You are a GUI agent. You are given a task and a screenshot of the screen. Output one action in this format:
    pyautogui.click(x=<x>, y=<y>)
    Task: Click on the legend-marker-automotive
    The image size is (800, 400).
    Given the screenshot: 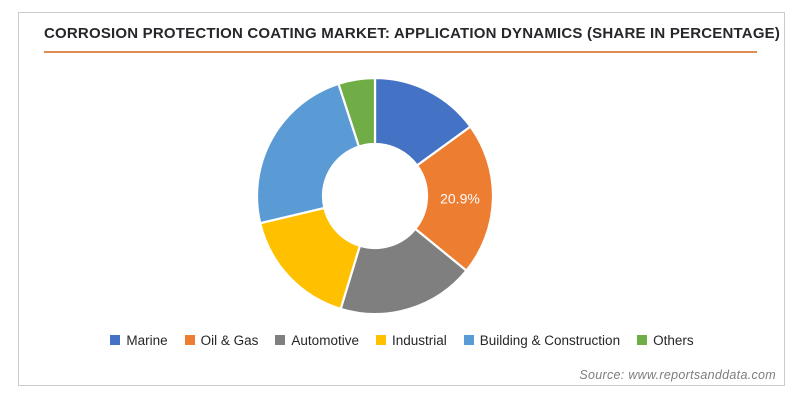 What is the action you would take?
    pyautogui.click(x=280, y=340)
    